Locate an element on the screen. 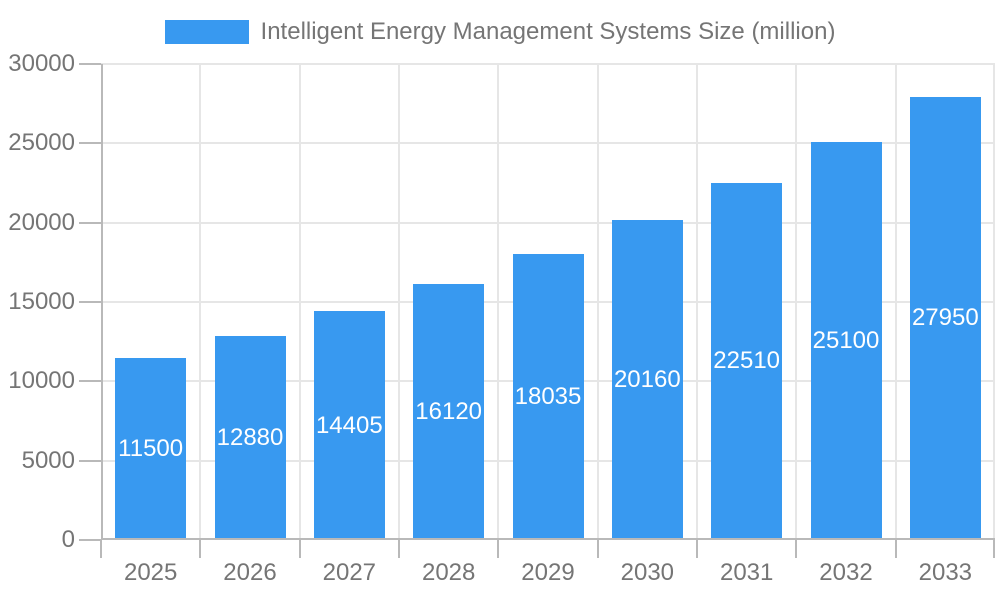 The width and height of the screenshot is (1000, 600). y-axis-tick-label: 5000 is located at coordinates (48, 460).